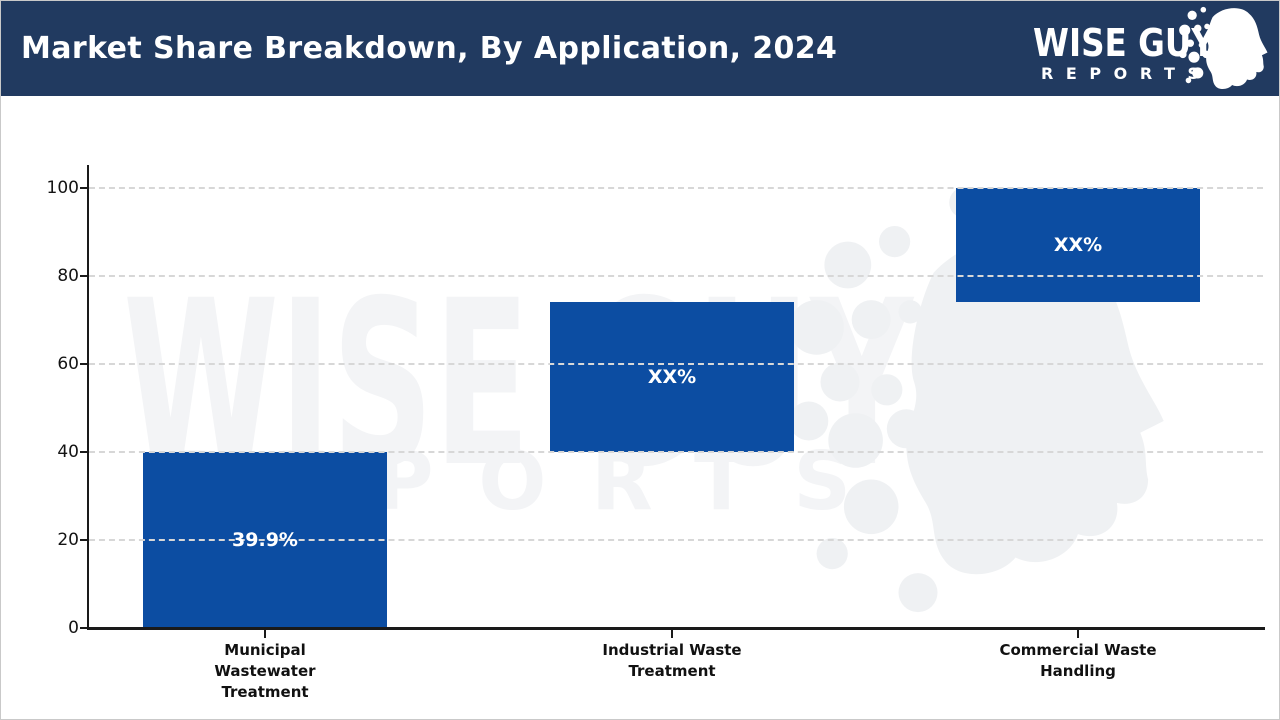 This screenshot has height=720, width=1280. Describe the element at coordinates (68, 364) in the screenshot. I see `y-tick-label: 60` at that location.